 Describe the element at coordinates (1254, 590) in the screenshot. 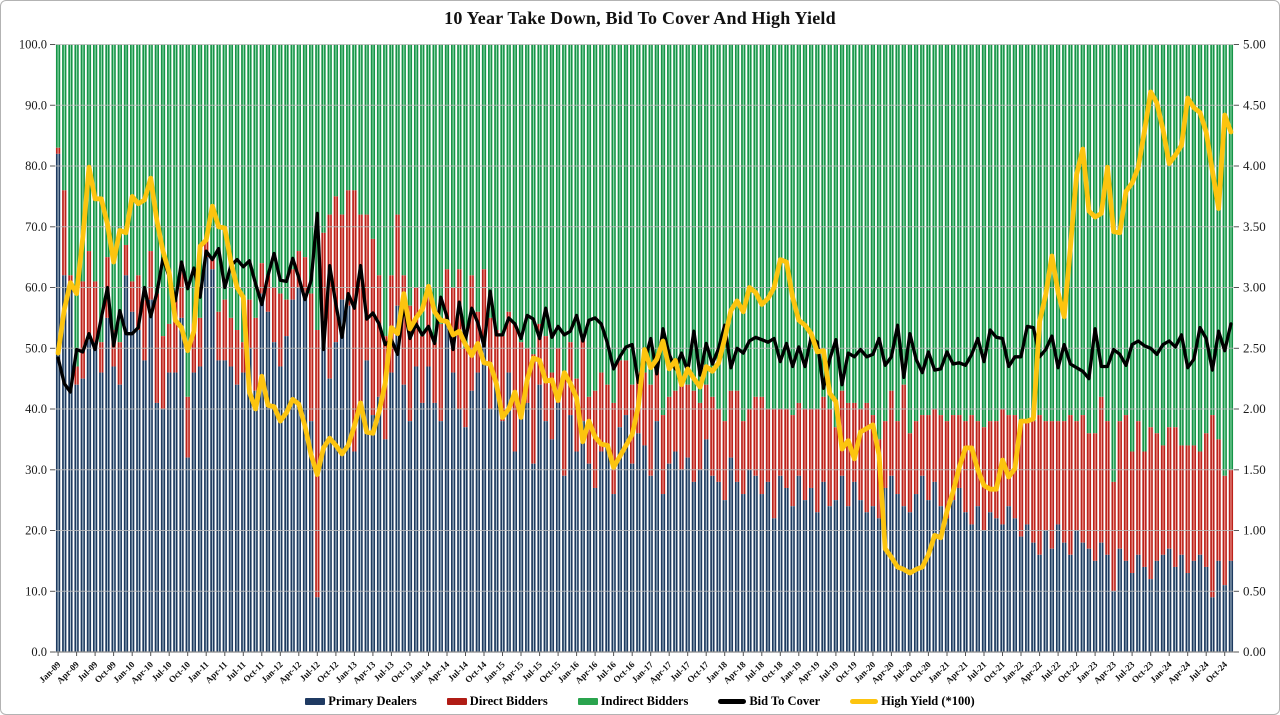

I see `svg-text: 0.50` at that location.